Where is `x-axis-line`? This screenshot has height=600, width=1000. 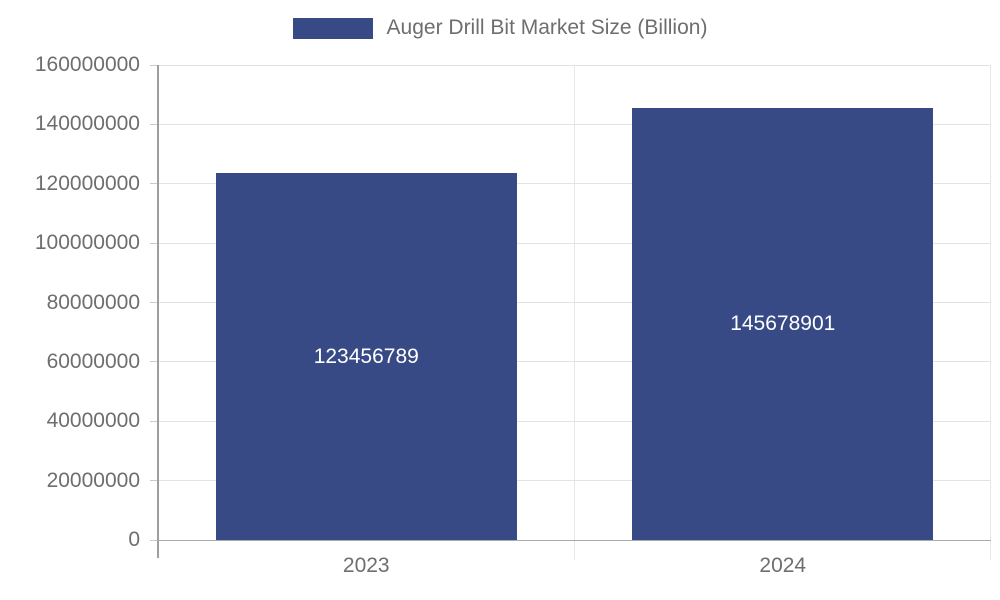
x-axis-line is located at coordinates (574, 540).